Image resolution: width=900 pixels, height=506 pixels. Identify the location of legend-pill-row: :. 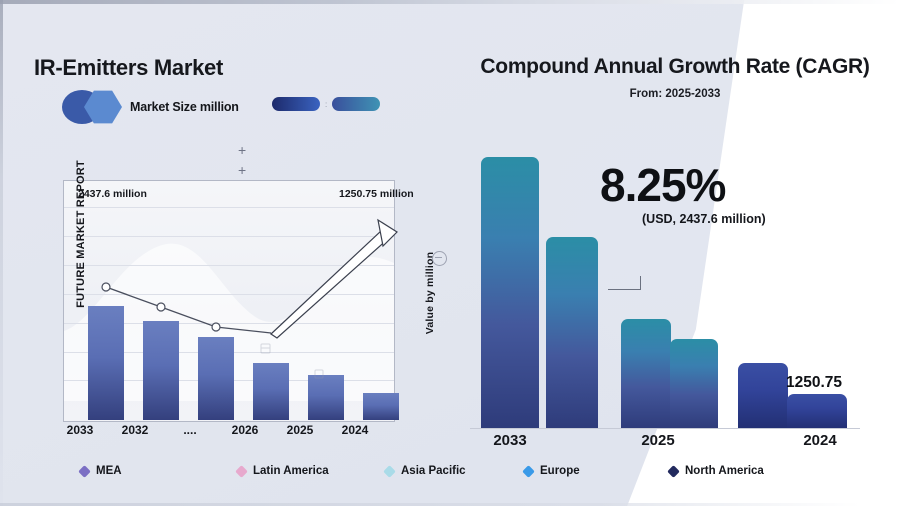
(326, 104).